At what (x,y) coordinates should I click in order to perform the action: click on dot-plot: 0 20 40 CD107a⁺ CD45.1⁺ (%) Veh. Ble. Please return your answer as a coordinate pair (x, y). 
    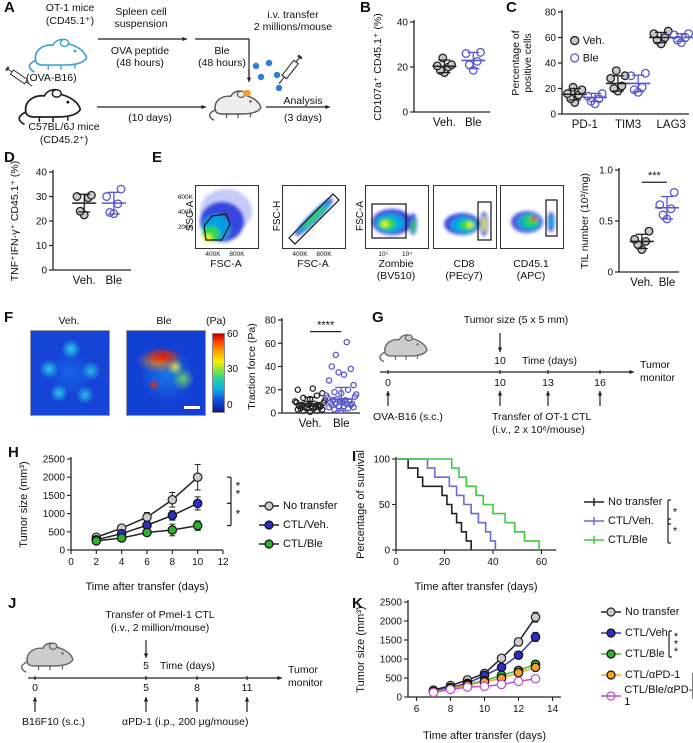
    Looking at the image, I should click on (431, 71).